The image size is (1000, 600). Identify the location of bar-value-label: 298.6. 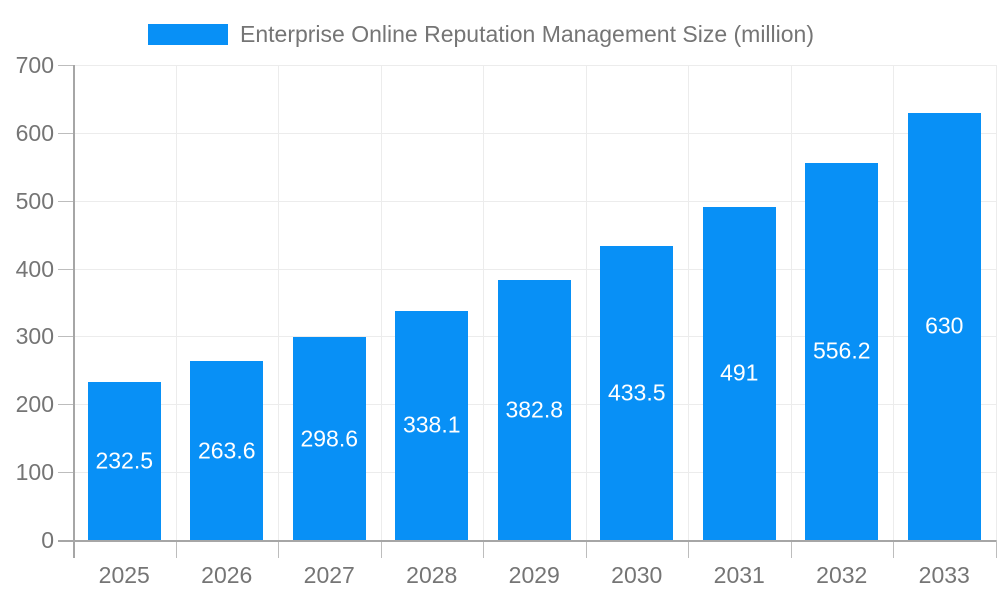
(329, 438).